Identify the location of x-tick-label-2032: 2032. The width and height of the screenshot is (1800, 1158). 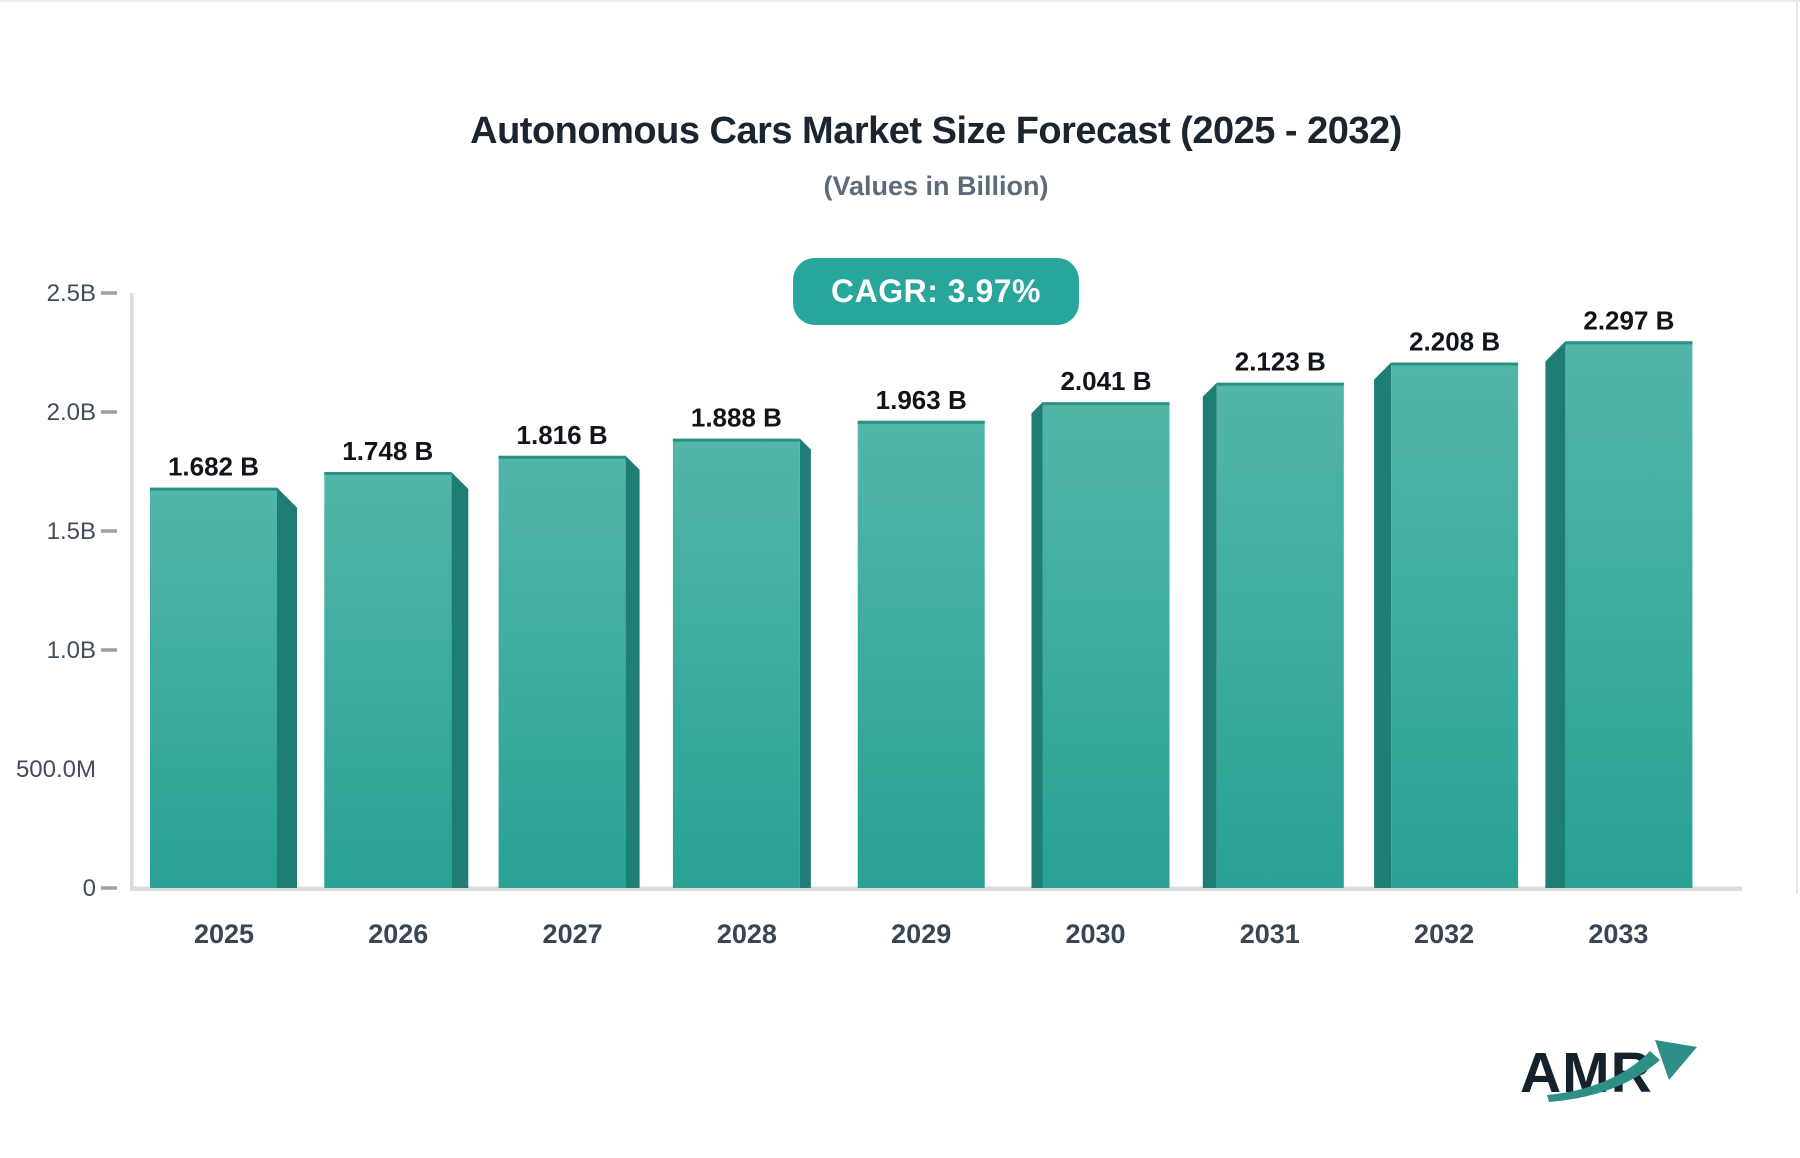
(1444, 934).